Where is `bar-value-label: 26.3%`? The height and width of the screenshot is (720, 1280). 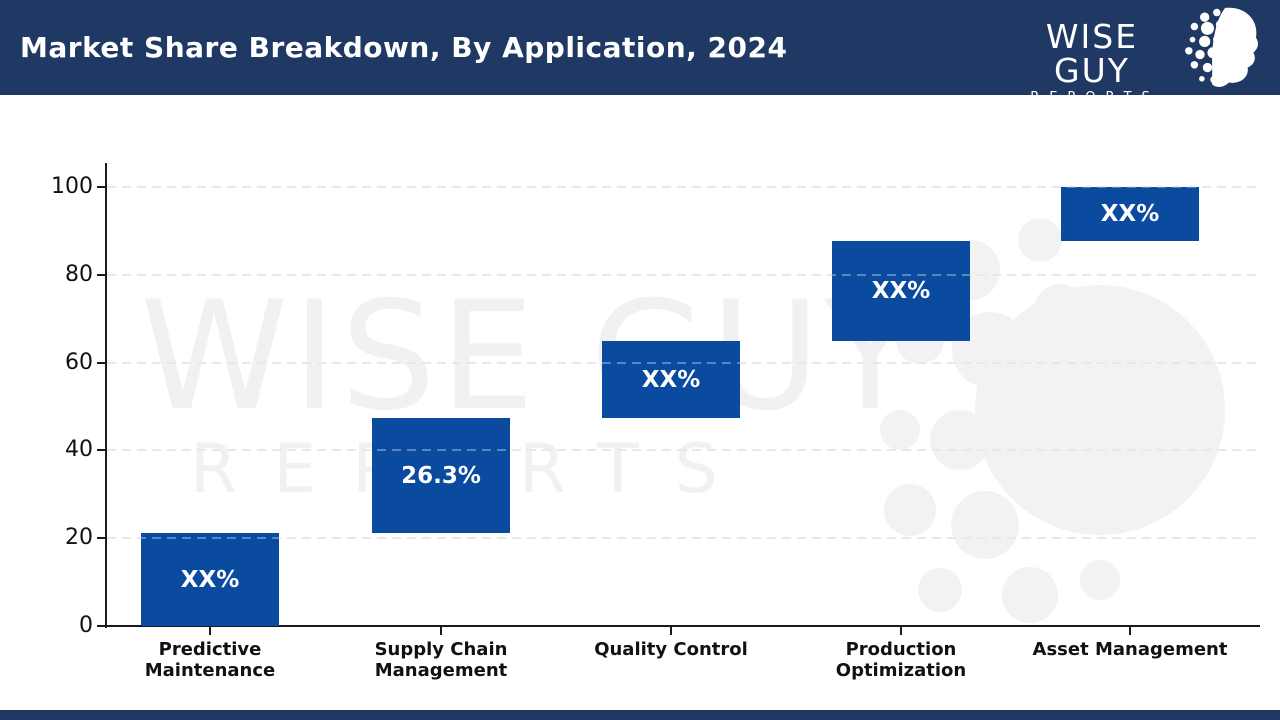
bar-value-label: 26.3% is located at coordinates (441, 475).